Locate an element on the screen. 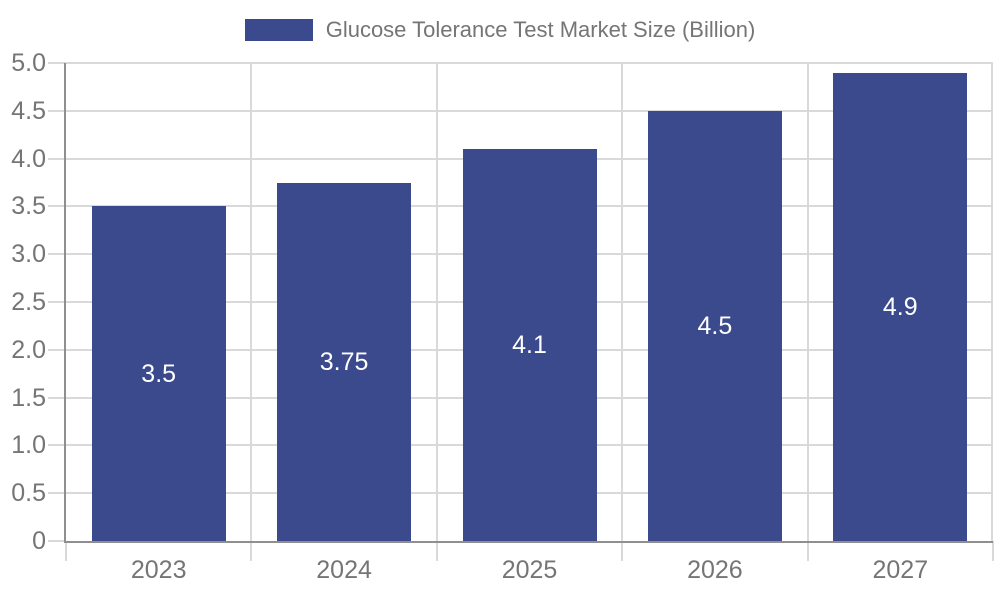  x-axis-line is located at coordinates (528, 542).